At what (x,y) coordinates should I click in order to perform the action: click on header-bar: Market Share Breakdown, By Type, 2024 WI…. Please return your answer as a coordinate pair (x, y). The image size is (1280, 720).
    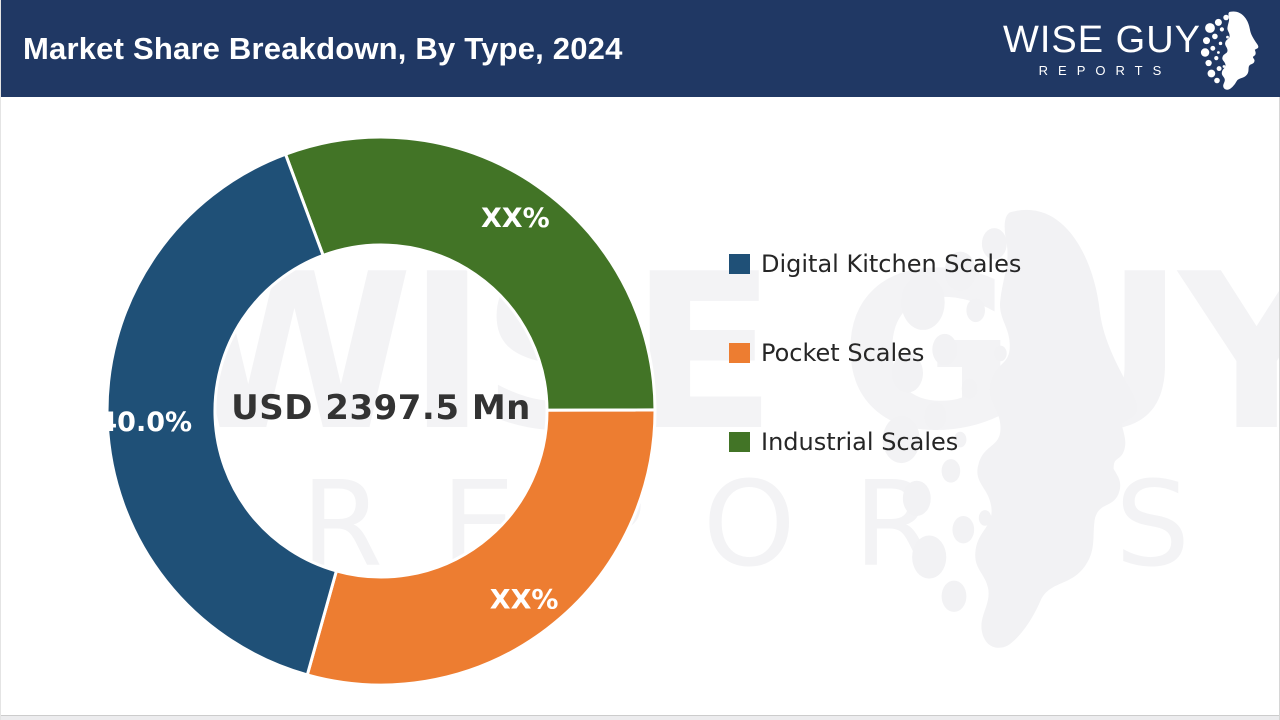
    Looking at the image, I should click on (640, 48).